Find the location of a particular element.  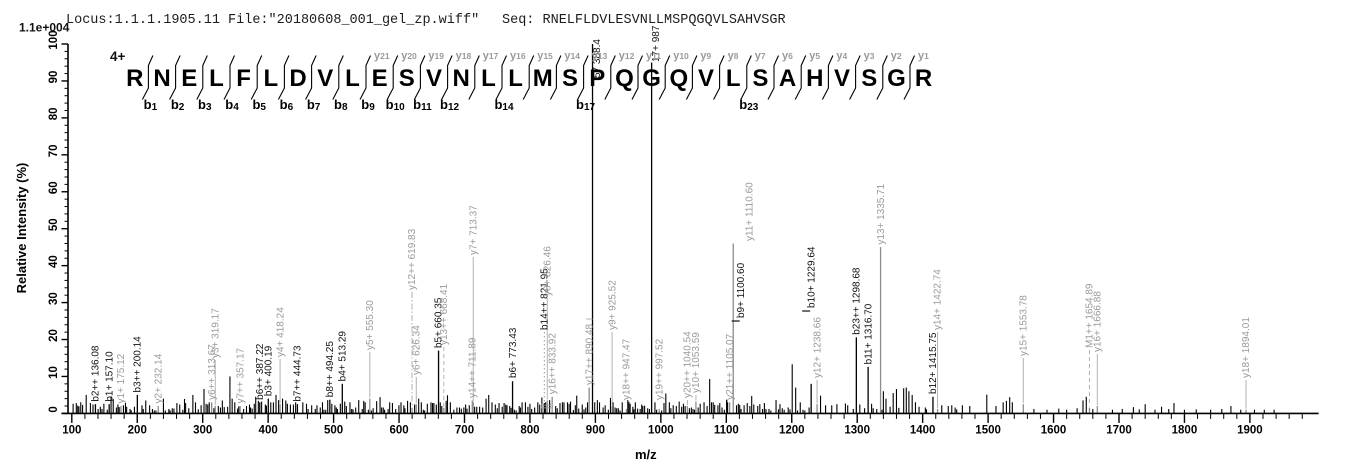

peak-label-y14++: y14++ 711.89 is located at coordinates (472, 367).